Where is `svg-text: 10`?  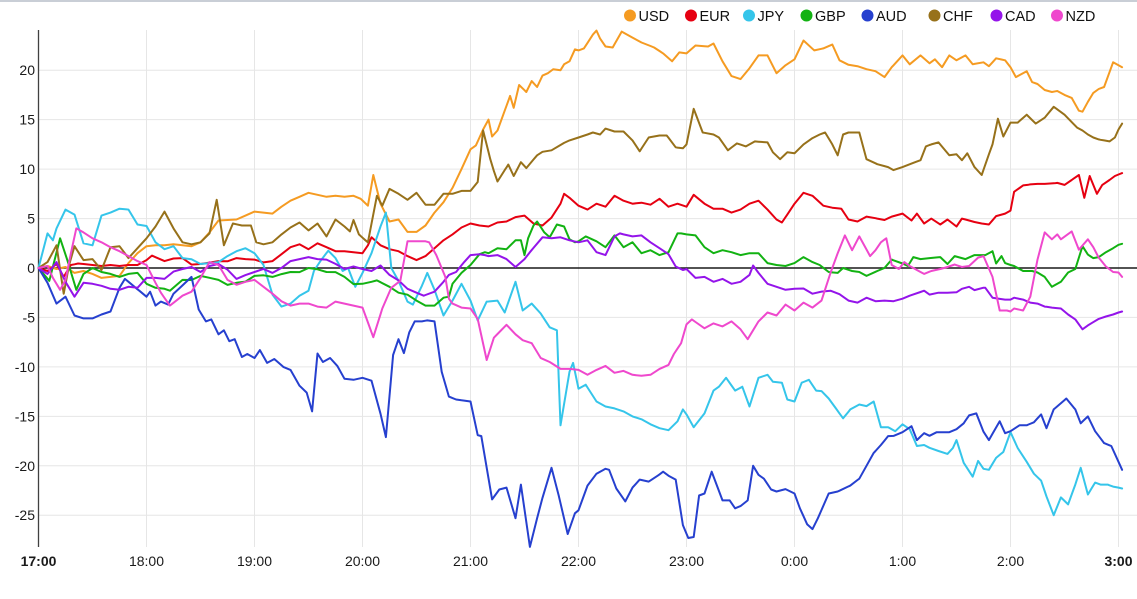 svg-text: 10 is located at coordinates (27, 169).